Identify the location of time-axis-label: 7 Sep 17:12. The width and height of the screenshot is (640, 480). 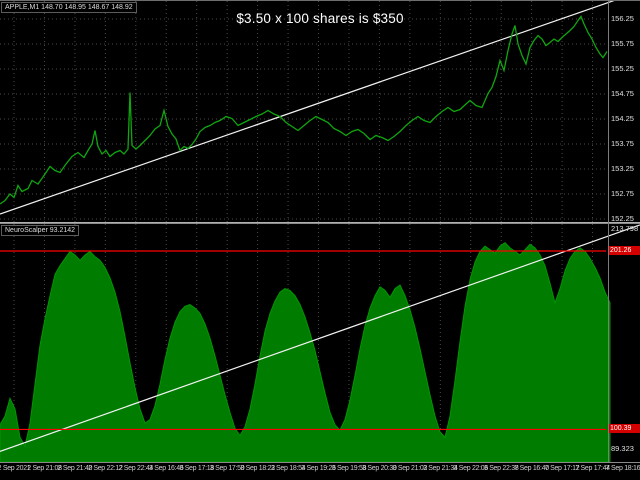
(562, 468).